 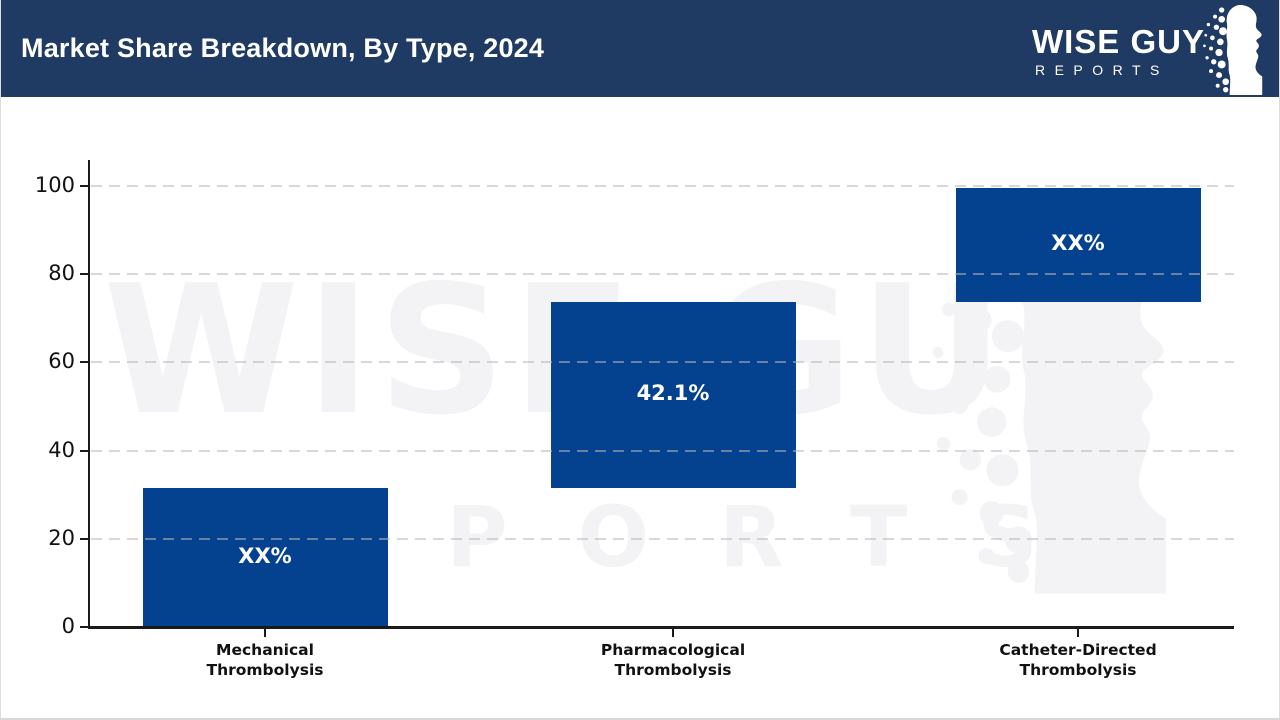 I want to click on x-category-line: Catheter-Directed, so click(x=1078, y=650).